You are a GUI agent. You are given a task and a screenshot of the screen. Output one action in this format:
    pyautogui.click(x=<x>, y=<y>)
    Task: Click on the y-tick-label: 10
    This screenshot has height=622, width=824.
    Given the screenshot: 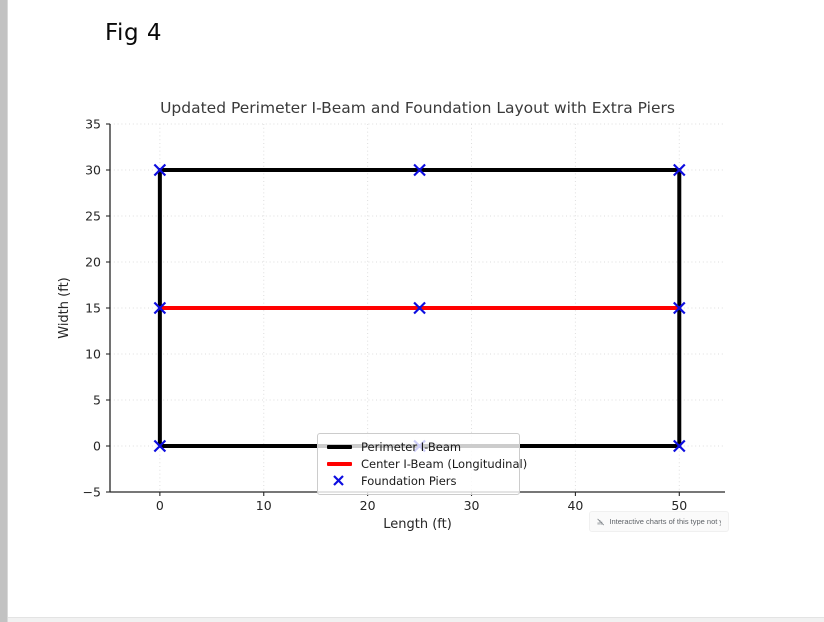 What is the action you would take?
    pyautogui.click(x=93, y=354)
    